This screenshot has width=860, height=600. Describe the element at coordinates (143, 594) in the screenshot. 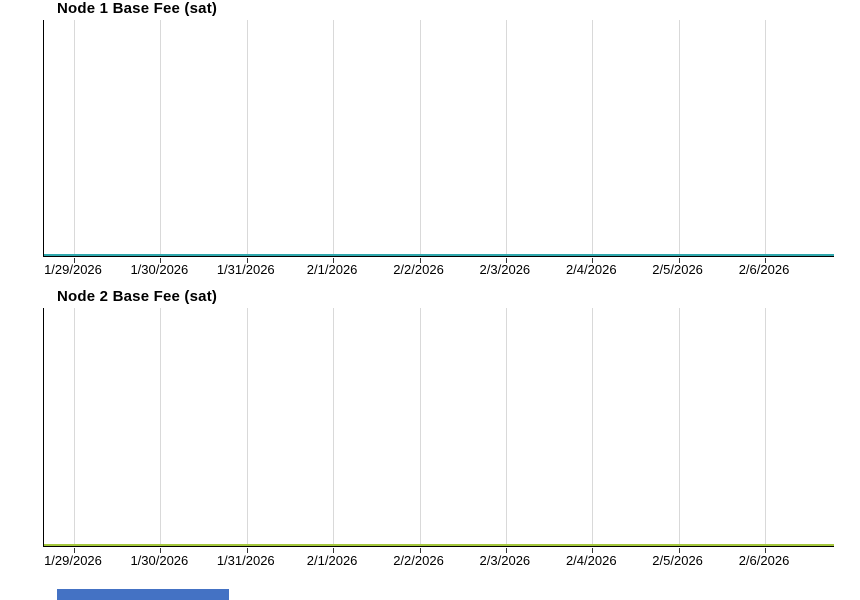

I see `selection-highlight-bar` at that location.